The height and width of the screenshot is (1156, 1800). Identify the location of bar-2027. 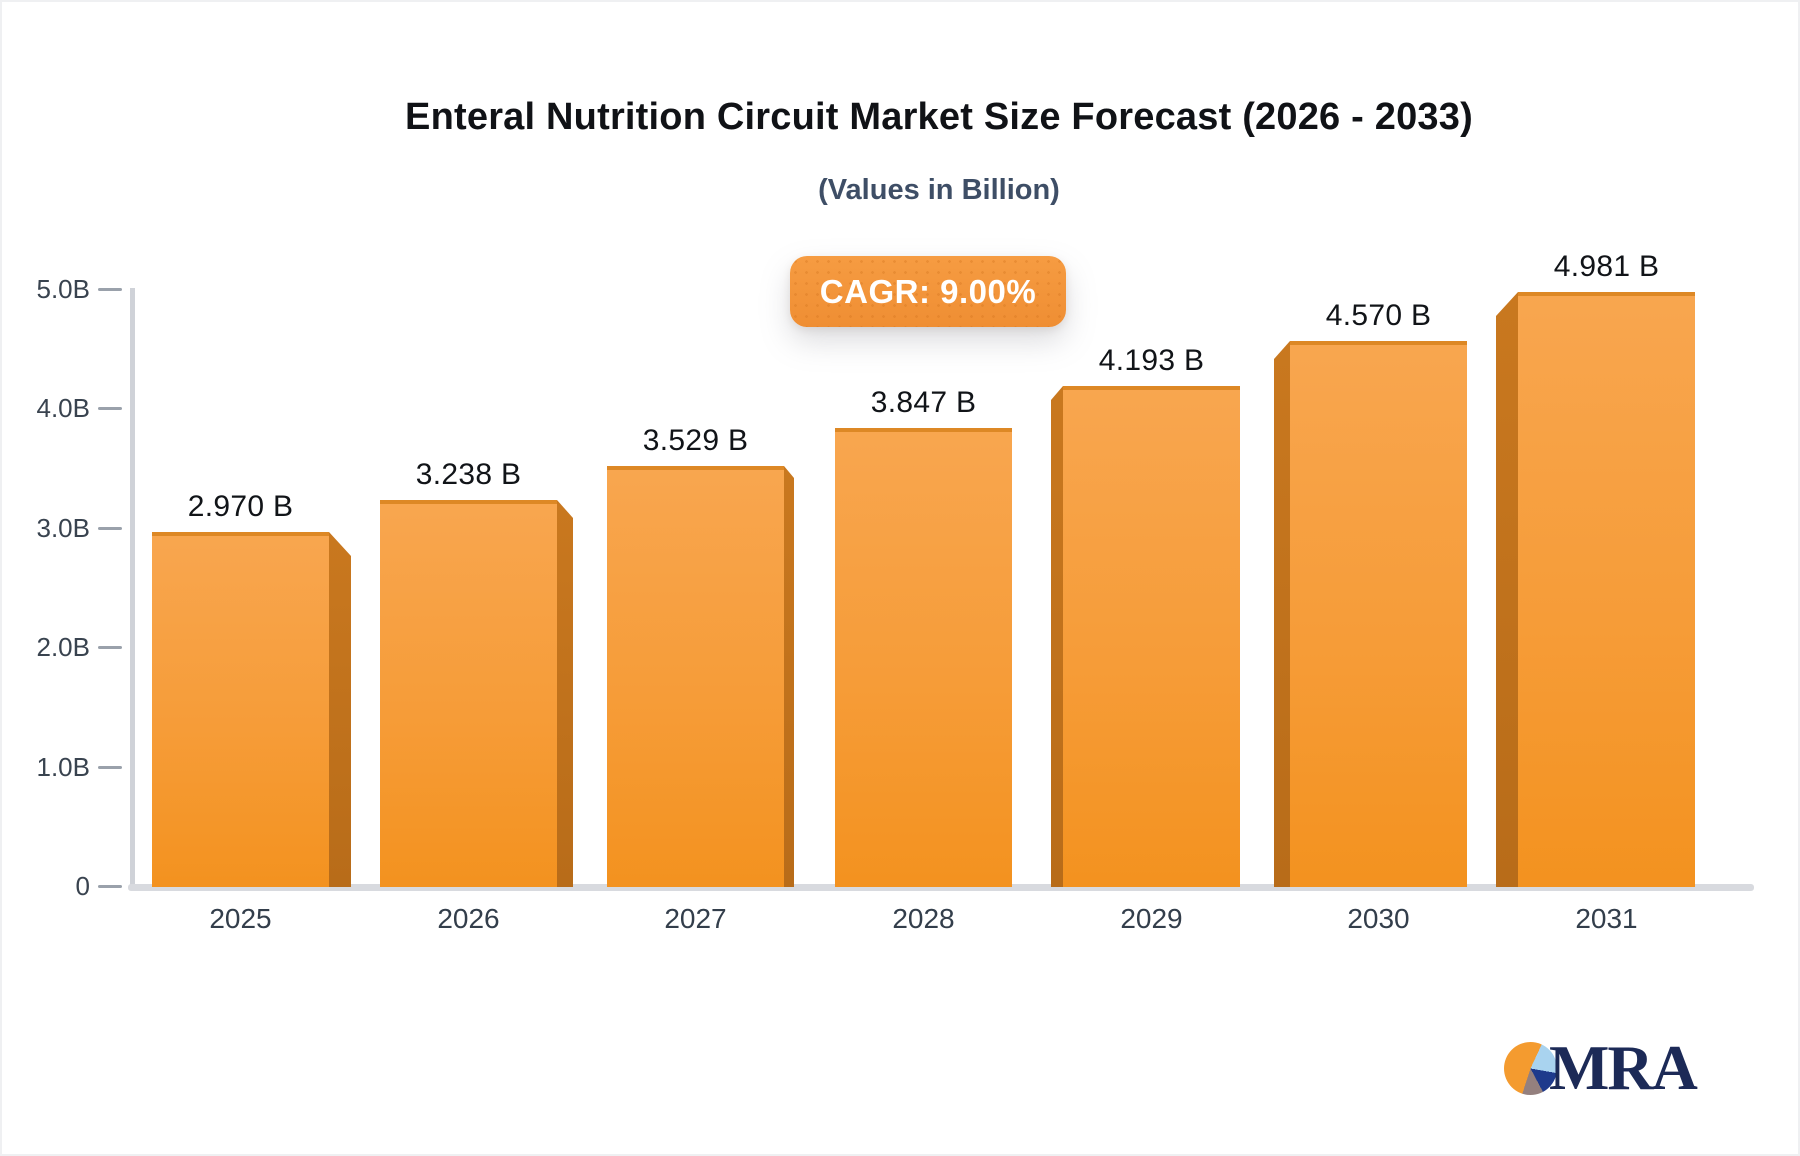
(700, 676).